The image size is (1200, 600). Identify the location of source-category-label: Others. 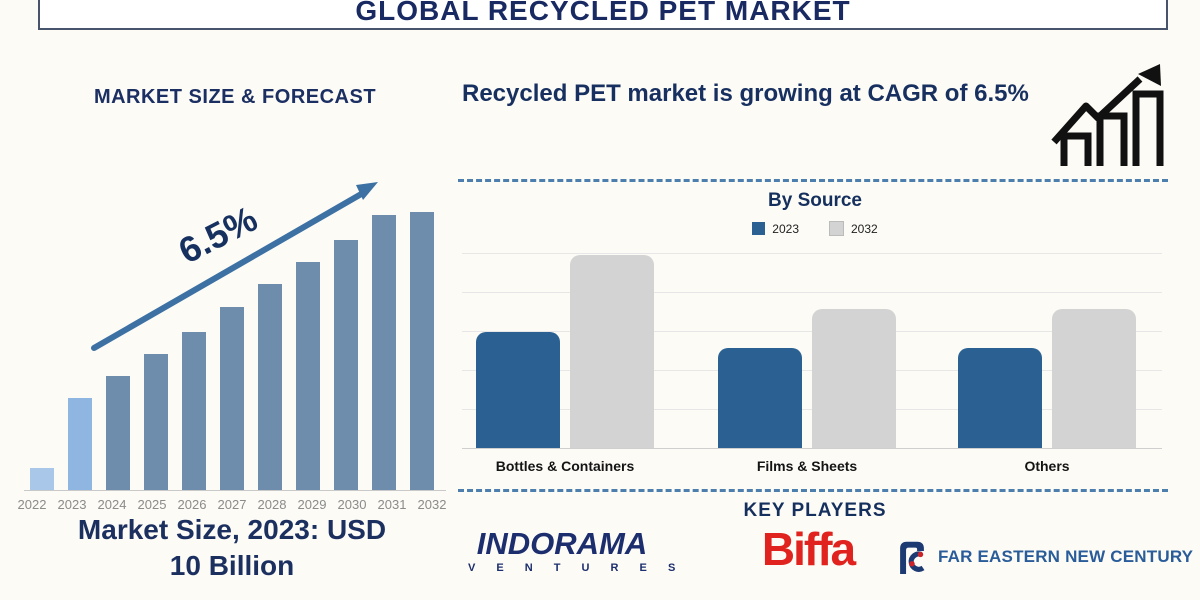
(1047, 466).